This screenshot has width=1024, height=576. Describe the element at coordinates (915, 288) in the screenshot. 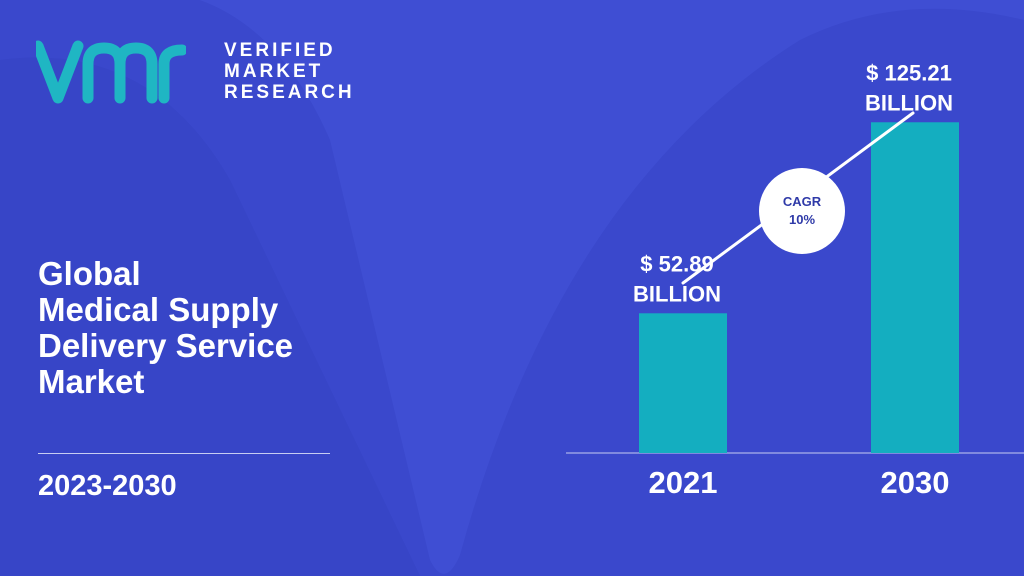

I see `bar-2030` at that location.